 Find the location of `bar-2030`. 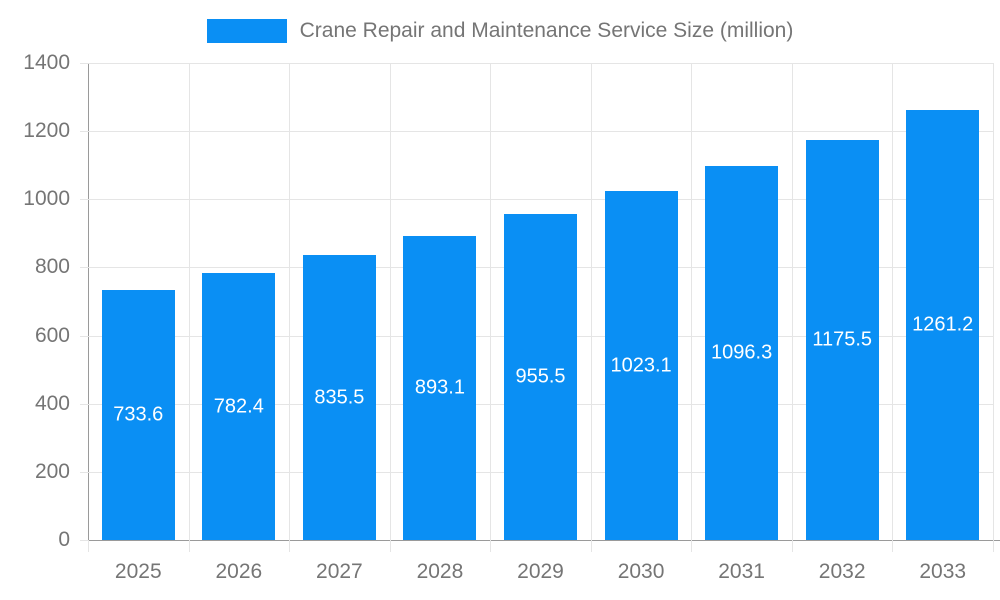

bar-2030 is located at coordinates (641, 365).